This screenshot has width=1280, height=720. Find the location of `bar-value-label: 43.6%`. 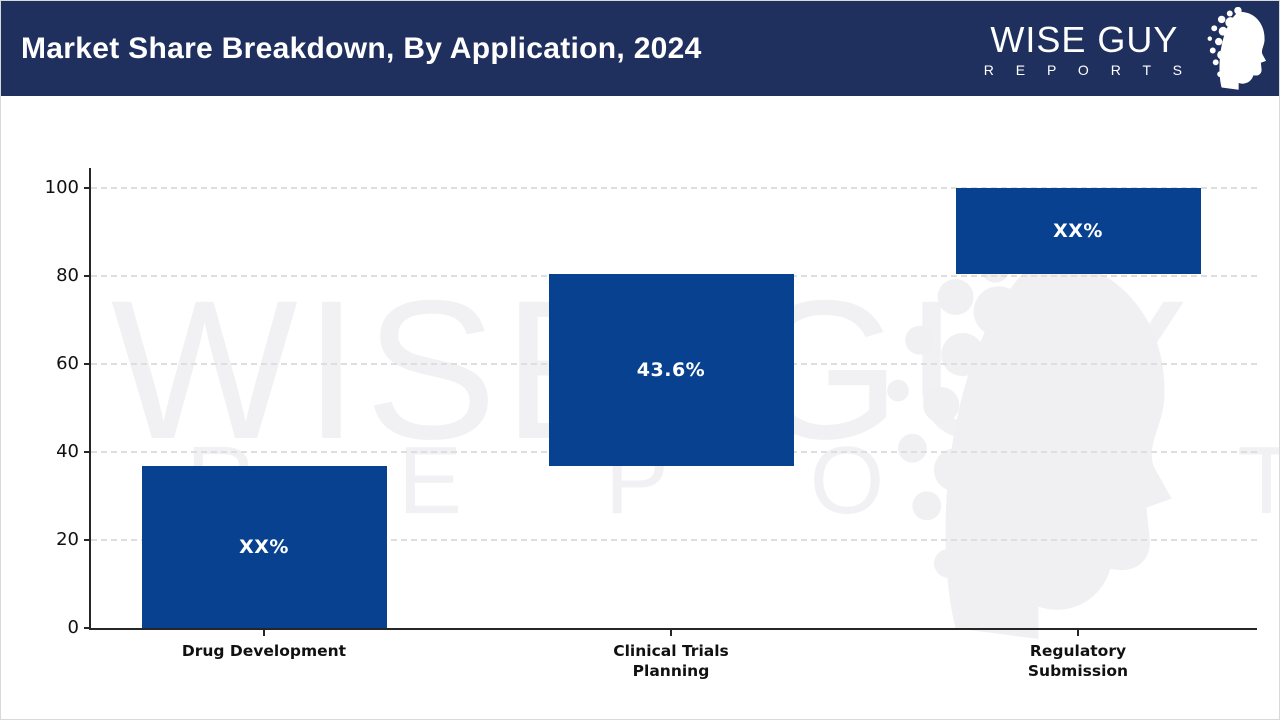

bar-value-label: 43.6% is located at coordinates (671, 370).